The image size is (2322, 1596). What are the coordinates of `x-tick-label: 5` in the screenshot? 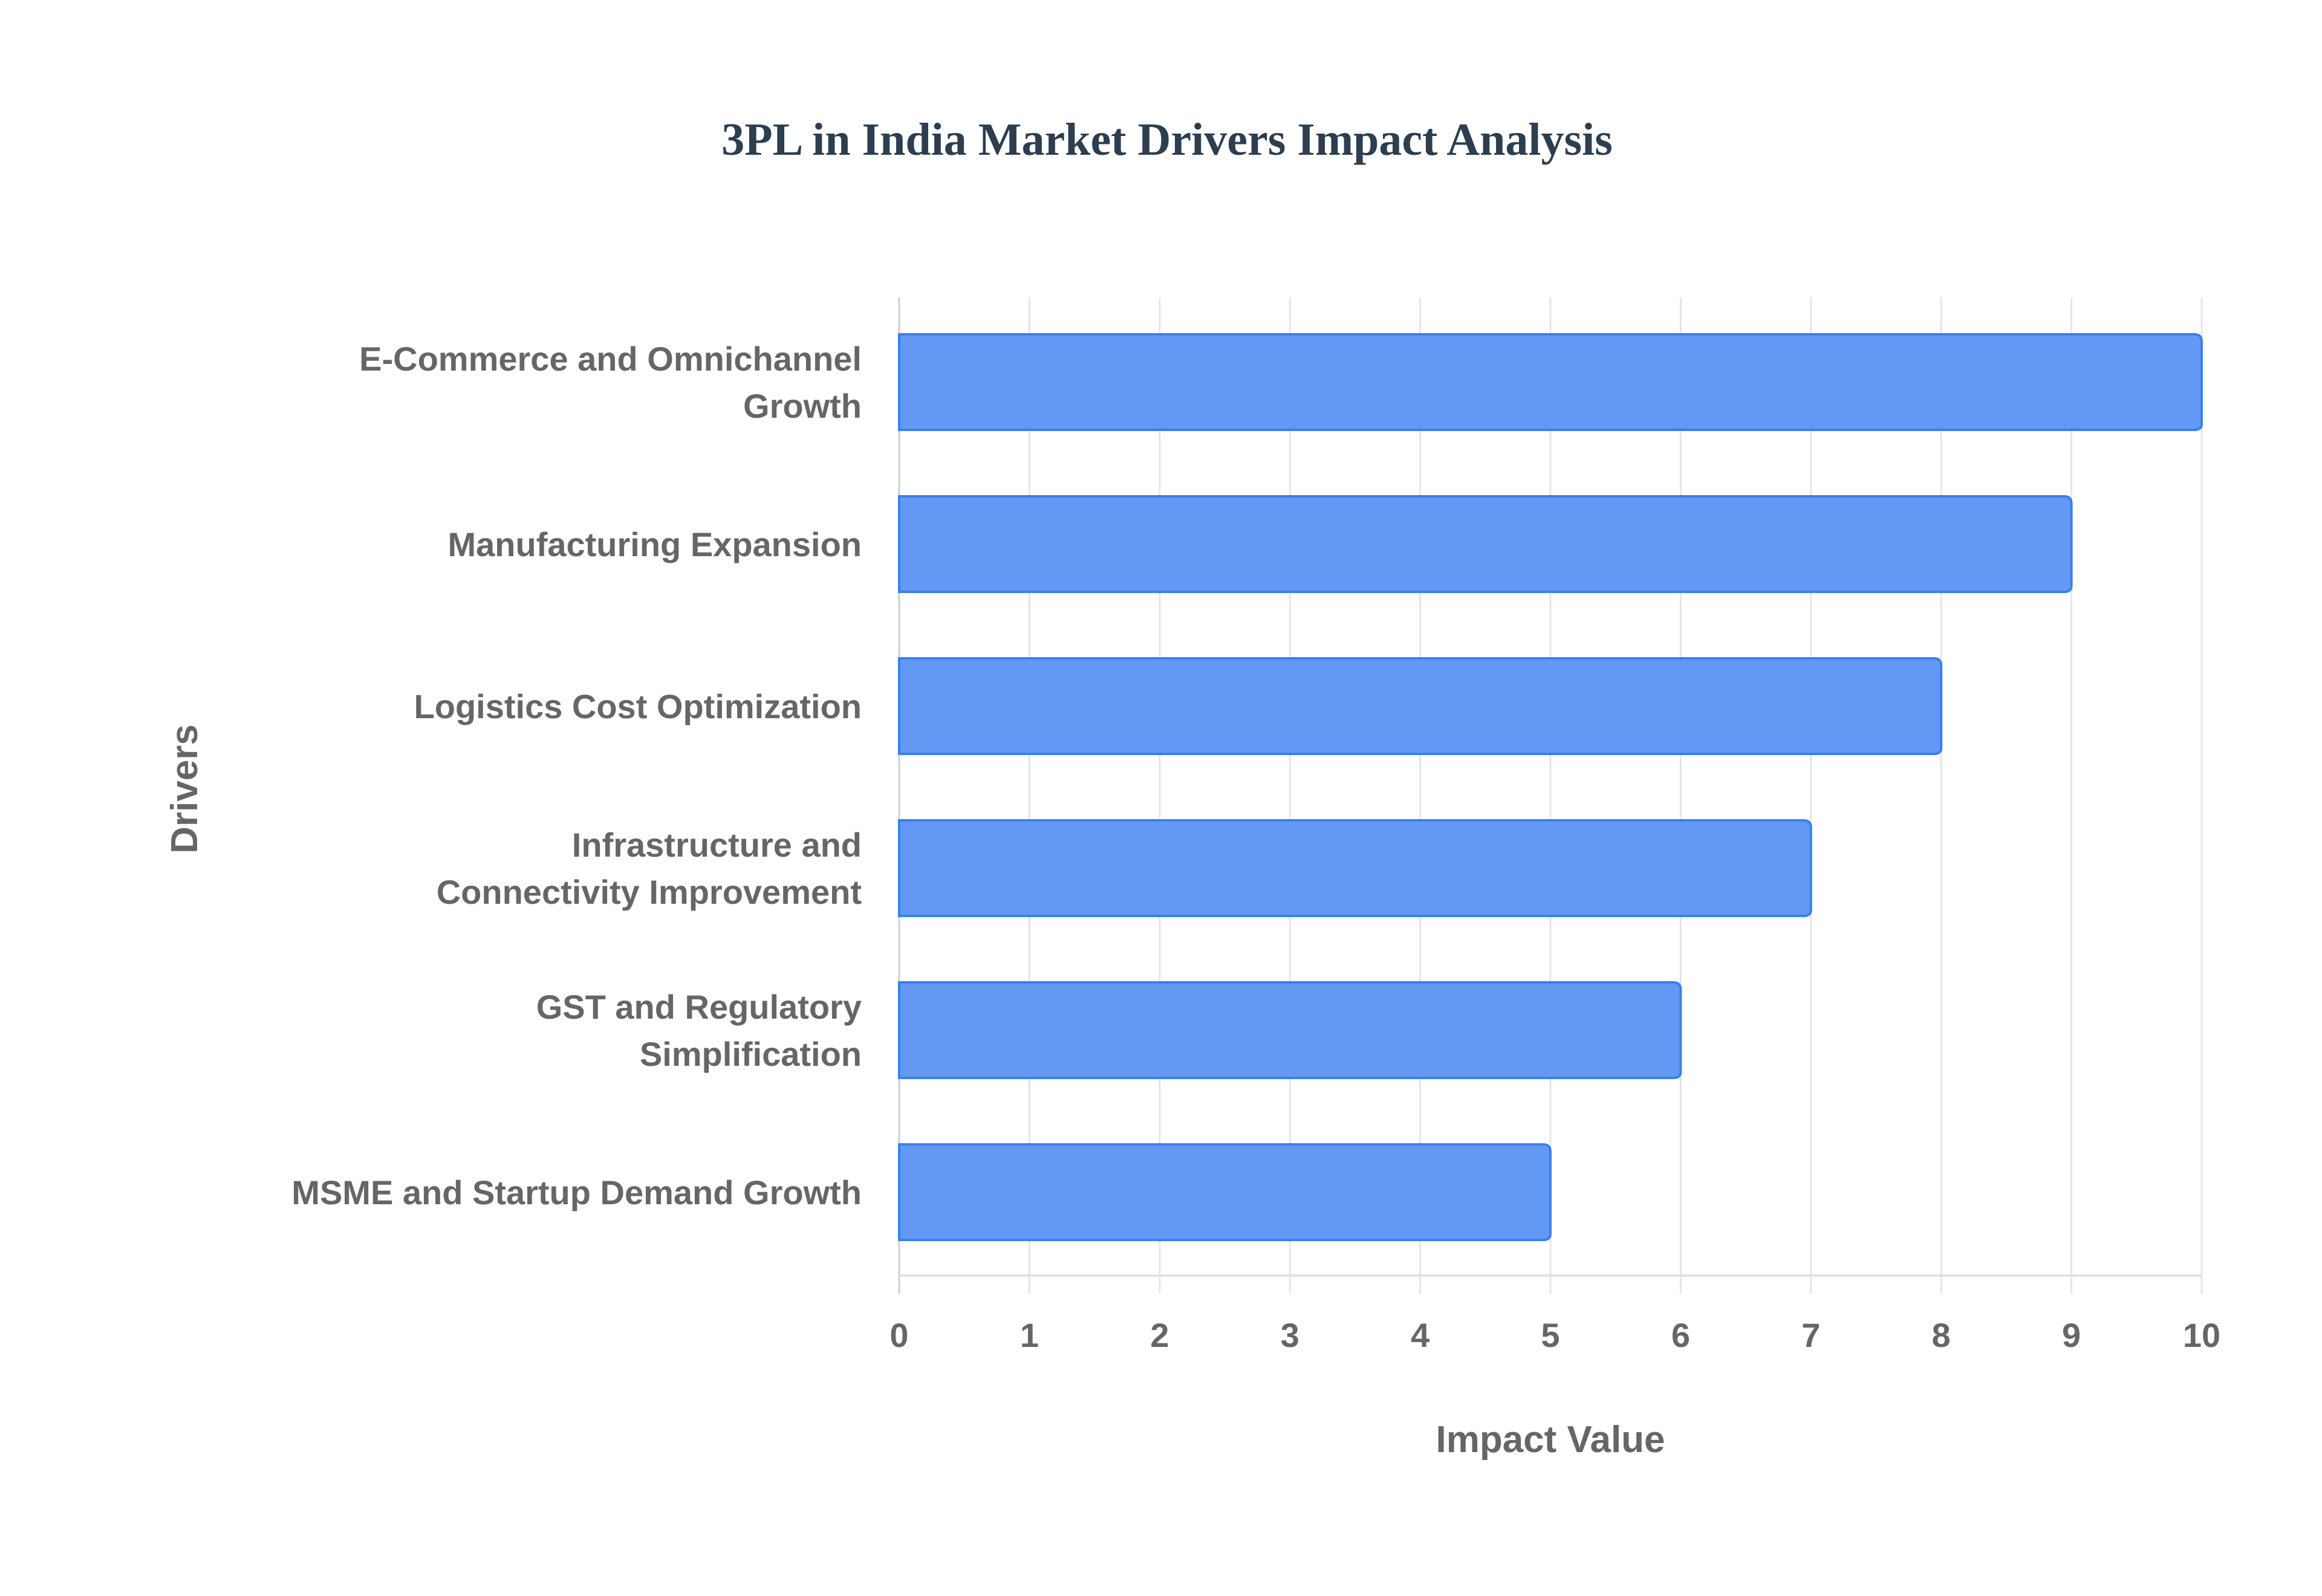 It's located at (1550, 1335).